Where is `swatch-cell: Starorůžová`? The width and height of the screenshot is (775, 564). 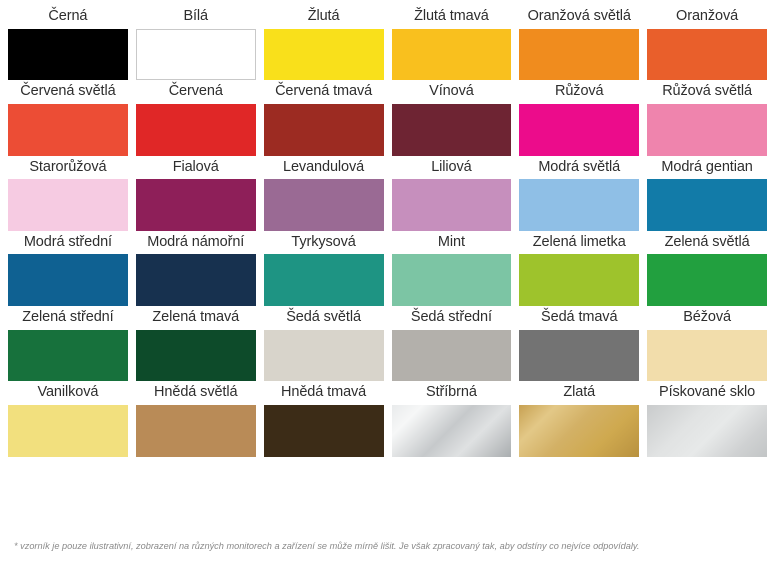 swatch-cell: Starorůžová is located at coordinates (68, 193).